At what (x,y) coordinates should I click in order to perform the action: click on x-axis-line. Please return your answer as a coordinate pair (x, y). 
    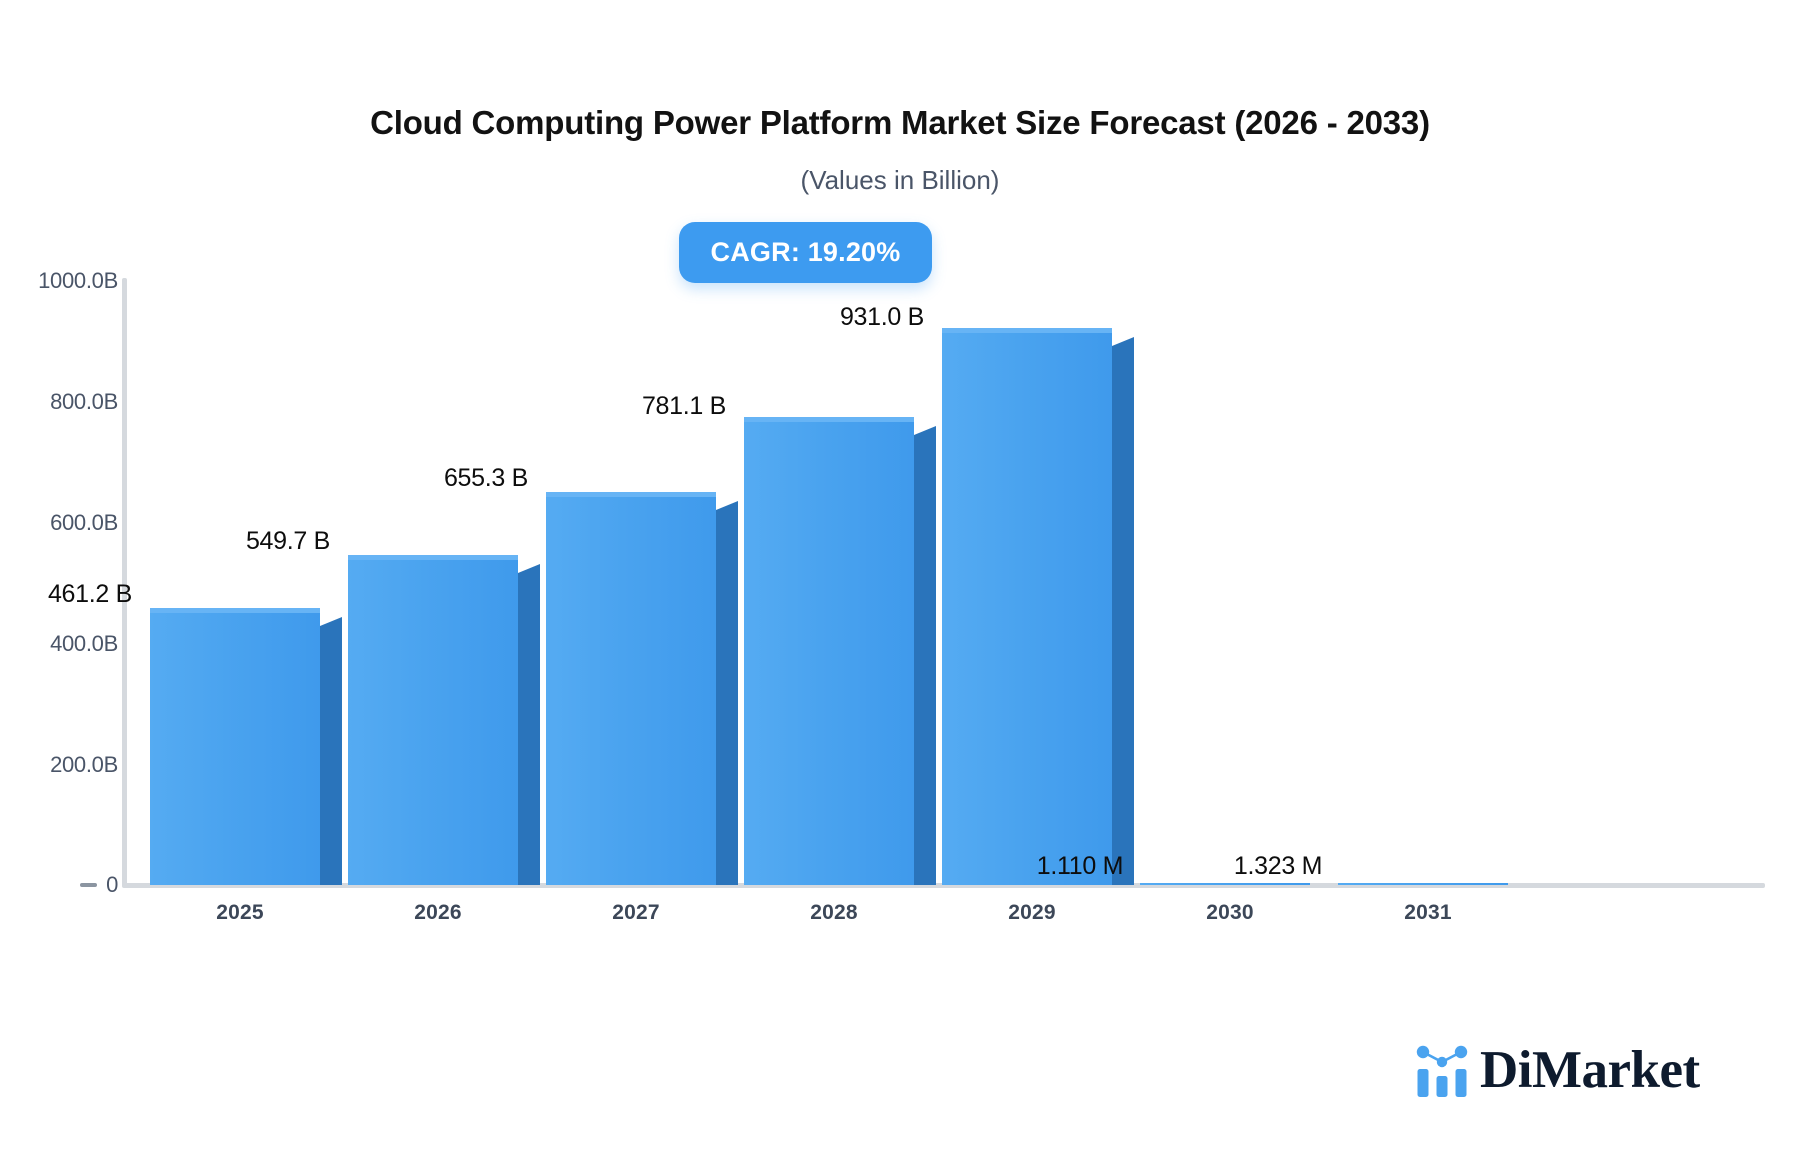
    Looking at the image, I should click on (943, 885).